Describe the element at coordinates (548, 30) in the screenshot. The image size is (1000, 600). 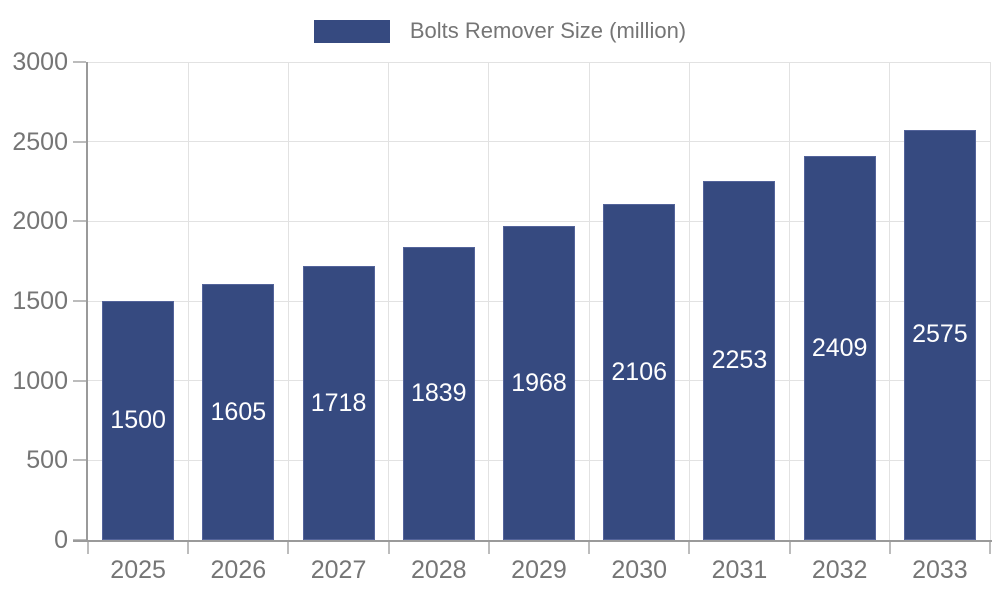
I see `legend-label: Bolts Remover Size (million)` at that location.